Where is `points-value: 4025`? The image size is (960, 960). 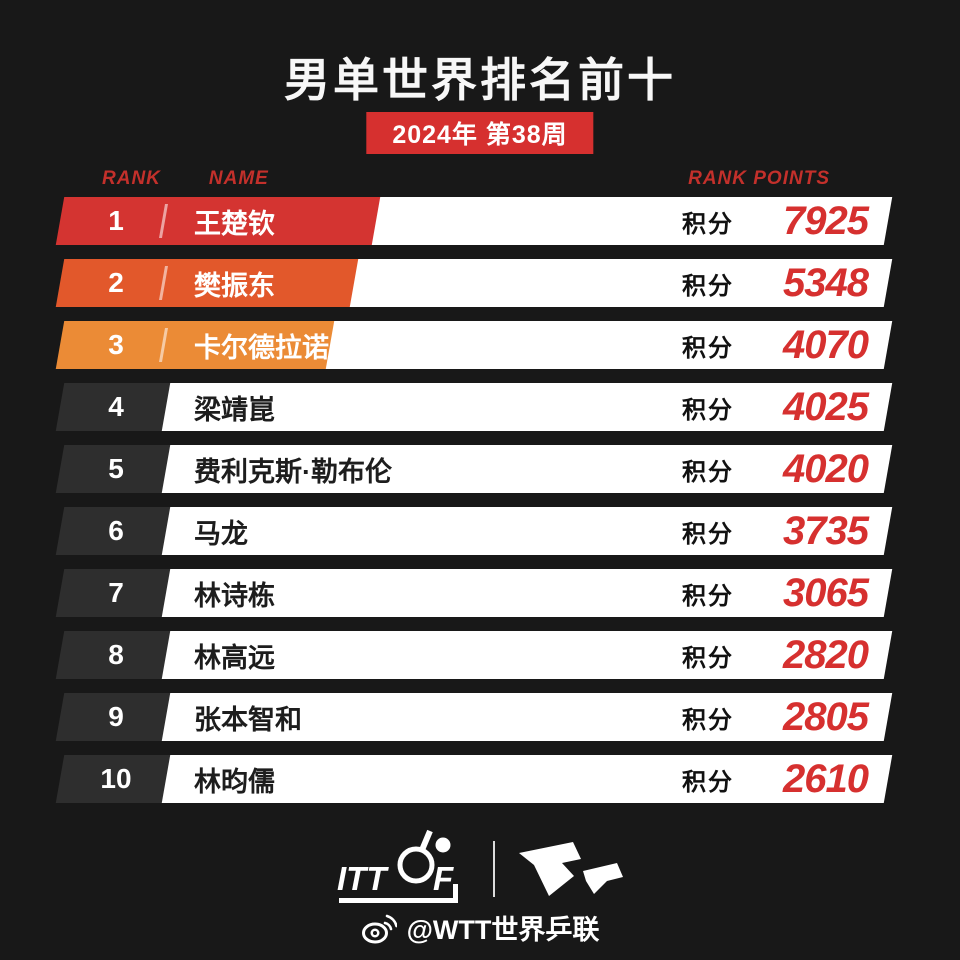 points-value: 4025 is located at coordinates (825, 406).